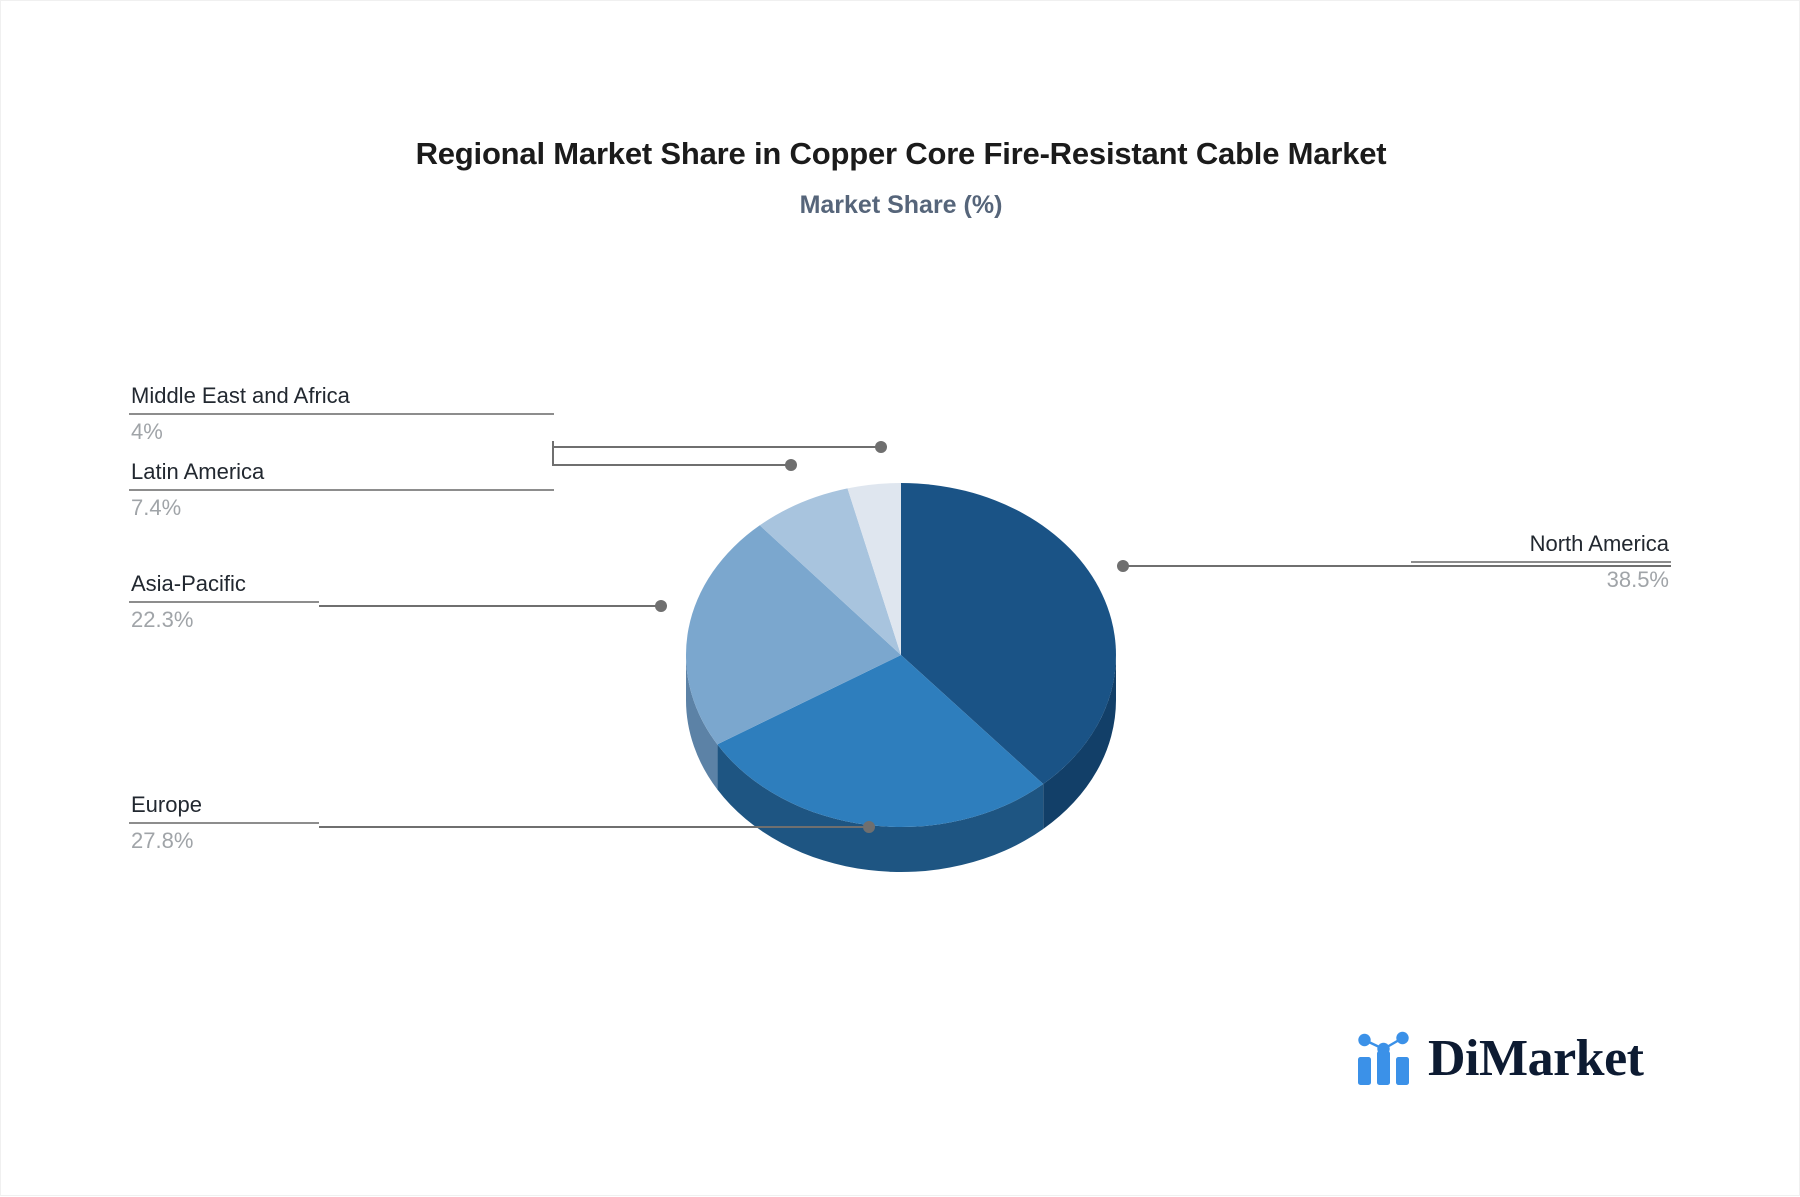  Describe the element at coordinates (147, 431) in the screenshot. I see `callout-value-middle-east-africa: 4%` at that location.